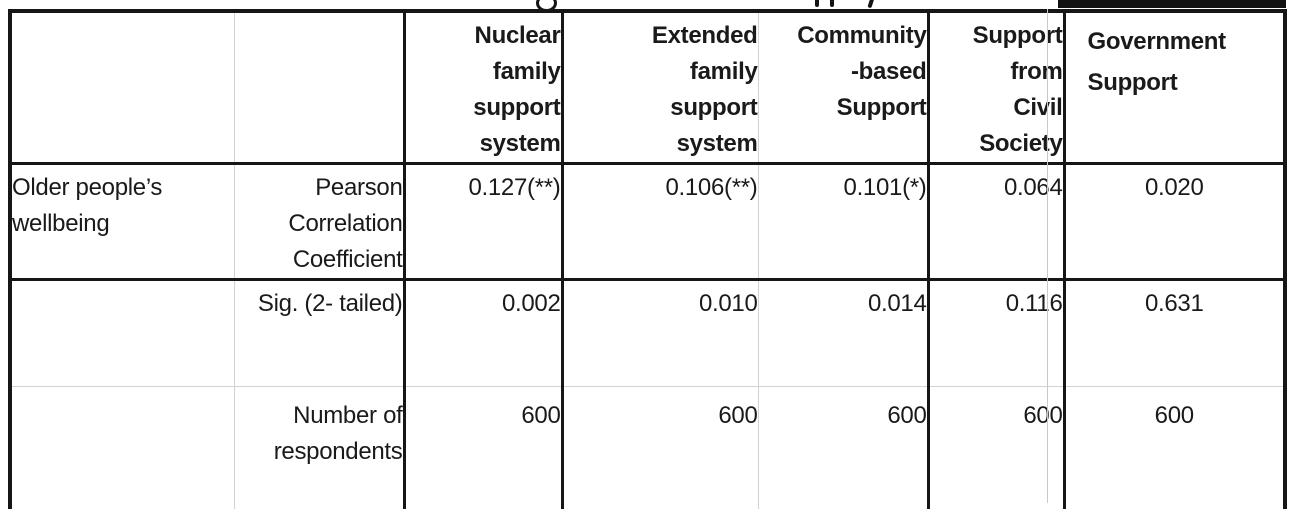  I want to click on header-line: Government, so click(1157, 41).